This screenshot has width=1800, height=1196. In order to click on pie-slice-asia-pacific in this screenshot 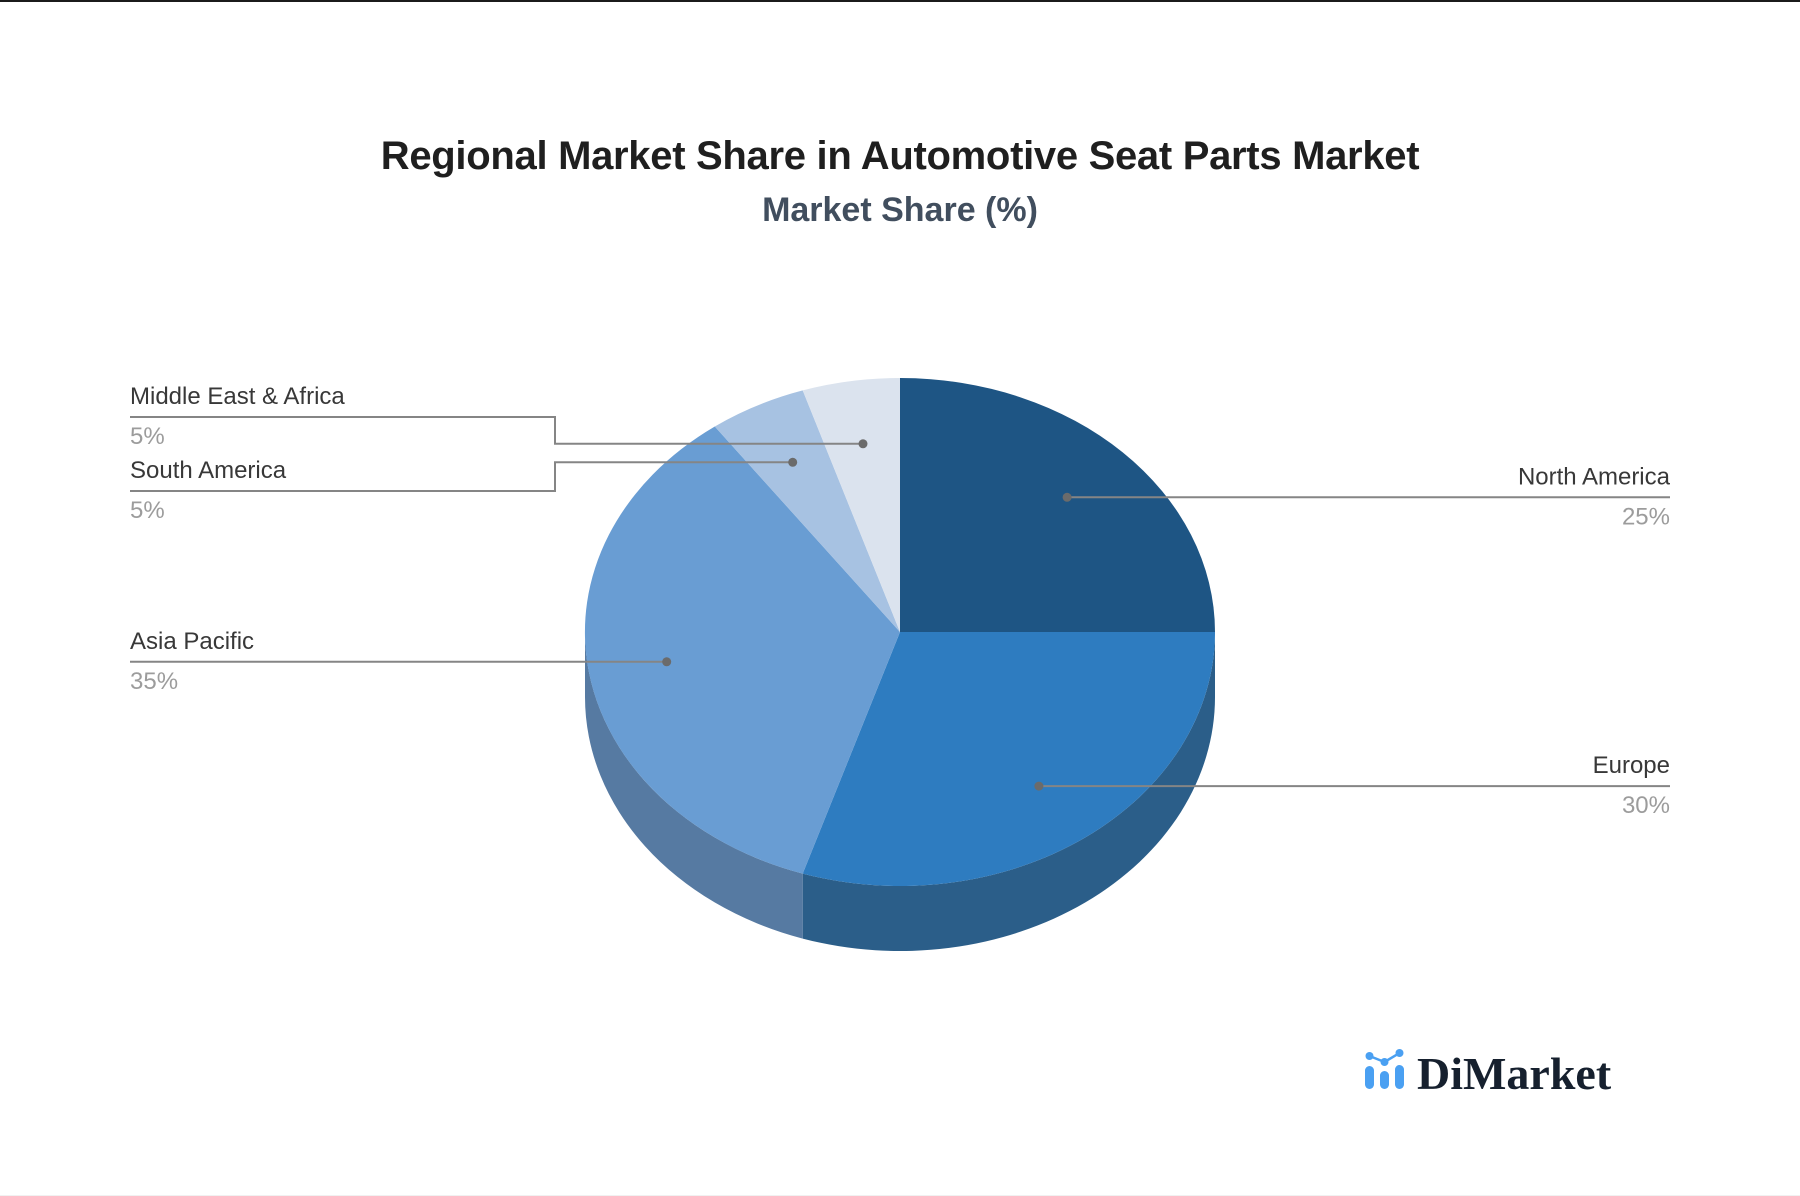, I will do `click(742, 650)`.